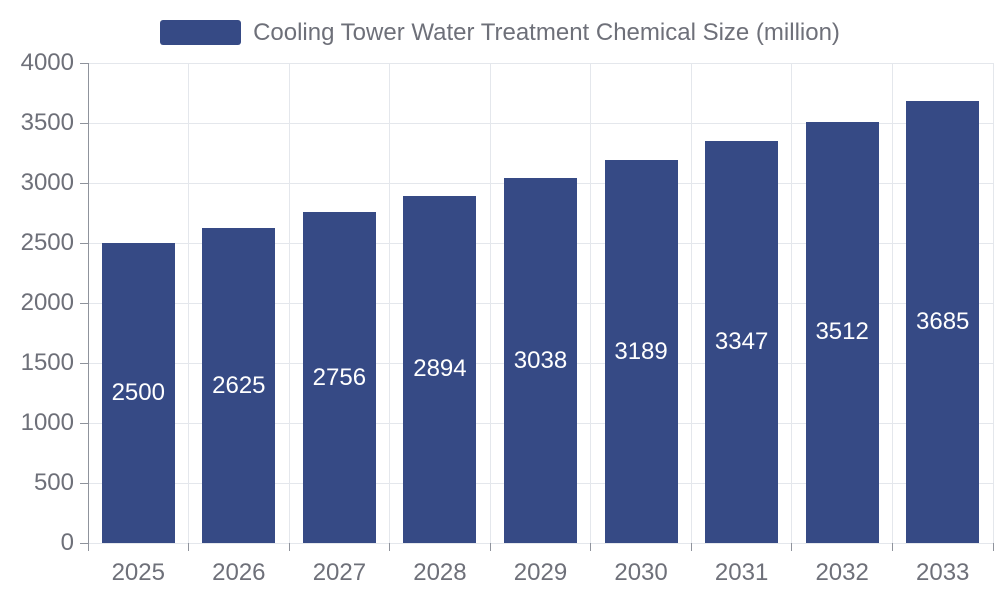  Describe the element at coordinates (842, 332) in the screenshot. I see `bar-2032` at that location.